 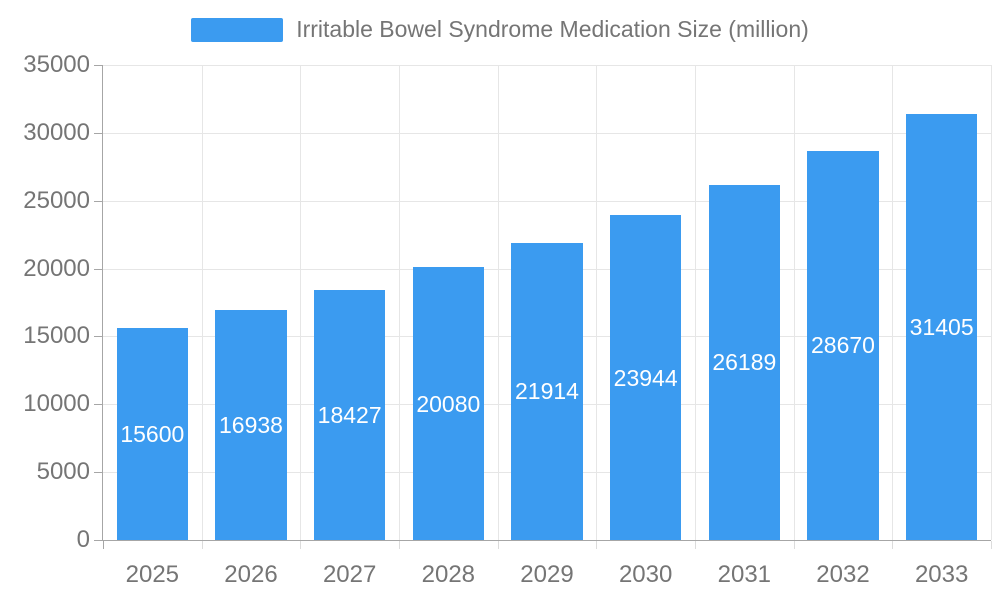 I want to click on x-axis-tick-label: 2027, so click(x=349, y=574).